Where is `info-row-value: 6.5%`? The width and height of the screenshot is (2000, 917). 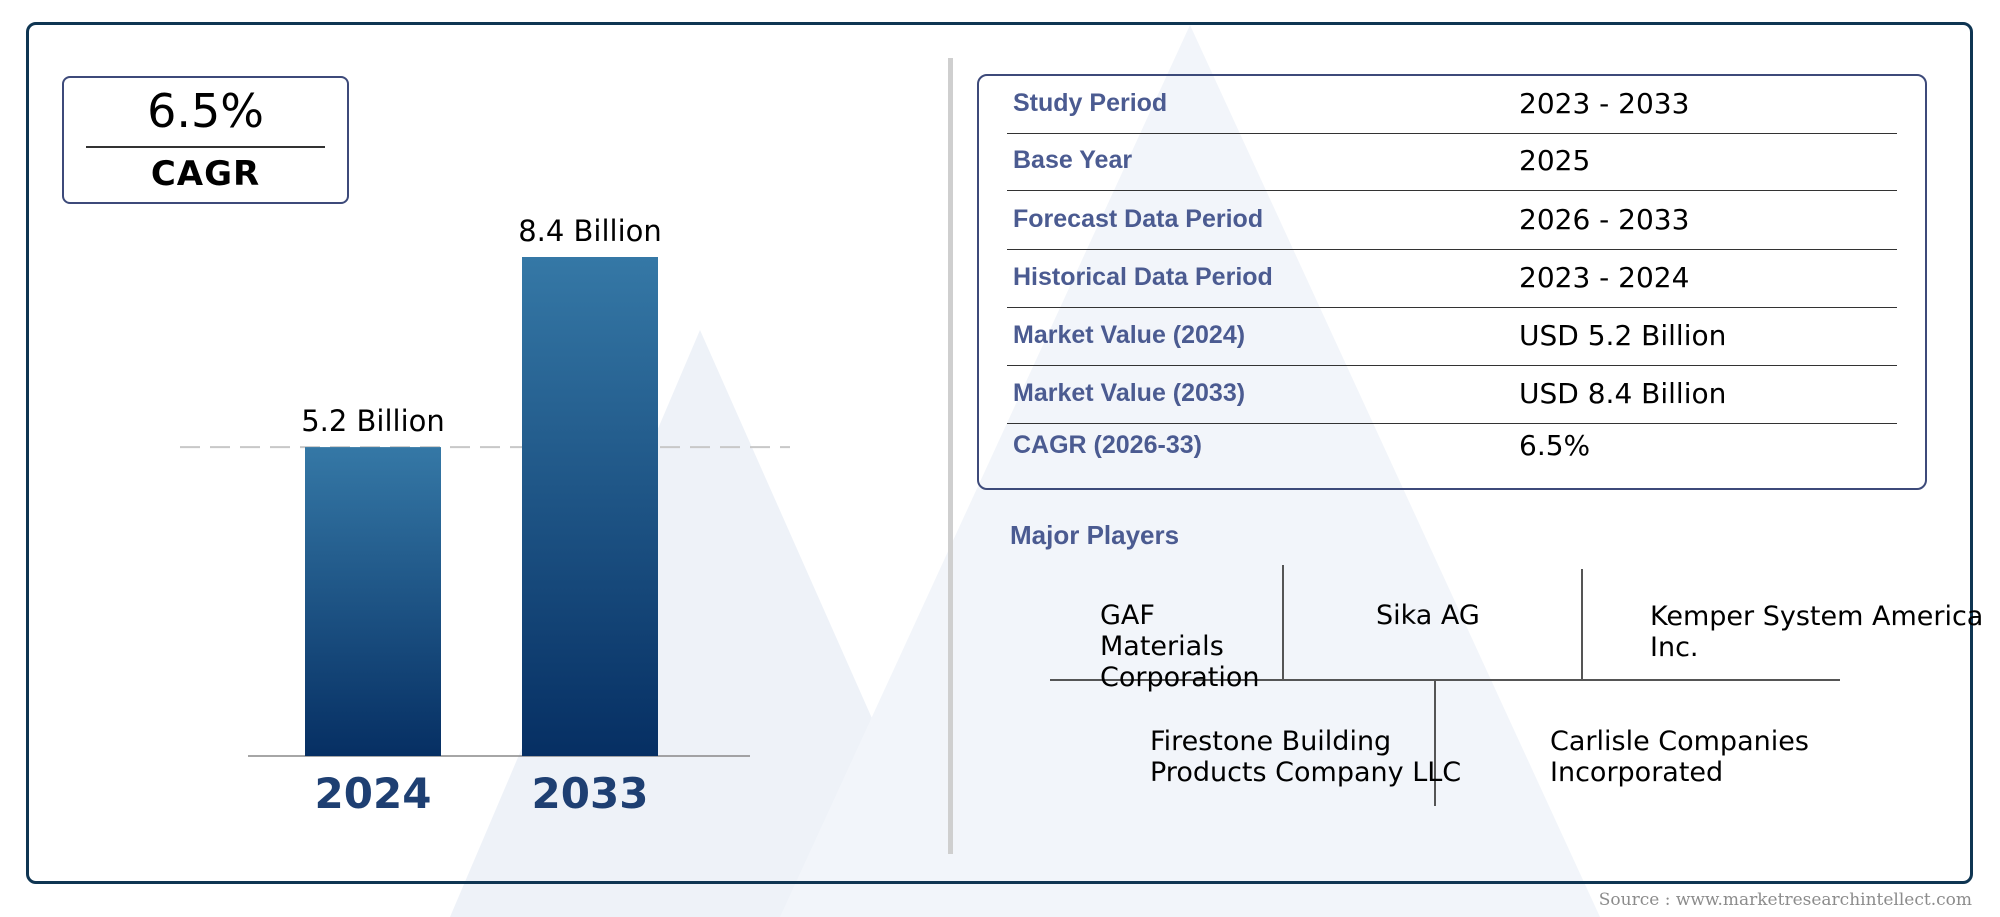 info-row-value: 6.5% is located at coordinates (1555, 445).